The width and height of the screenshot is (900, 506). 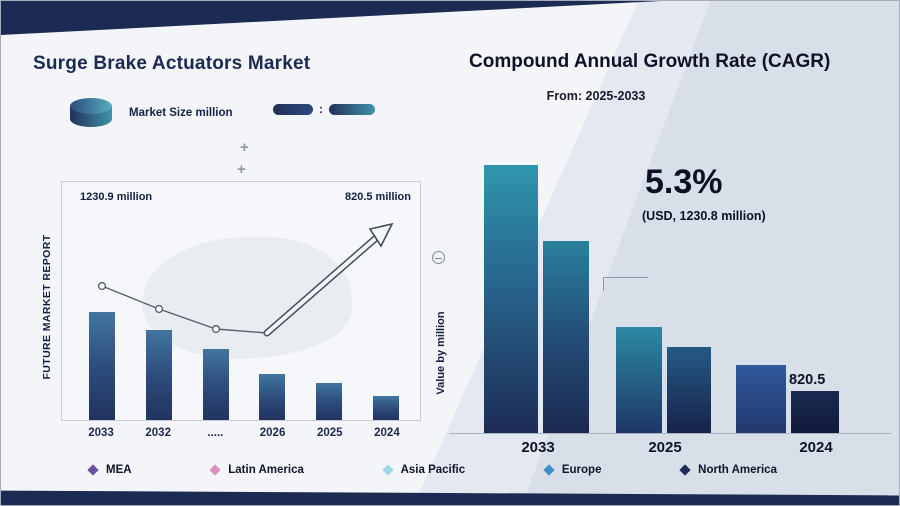 What do you see at coordinates (91, 112) in the screenshot?
I see `cylinder-icon` at bounding box center [91, 112].